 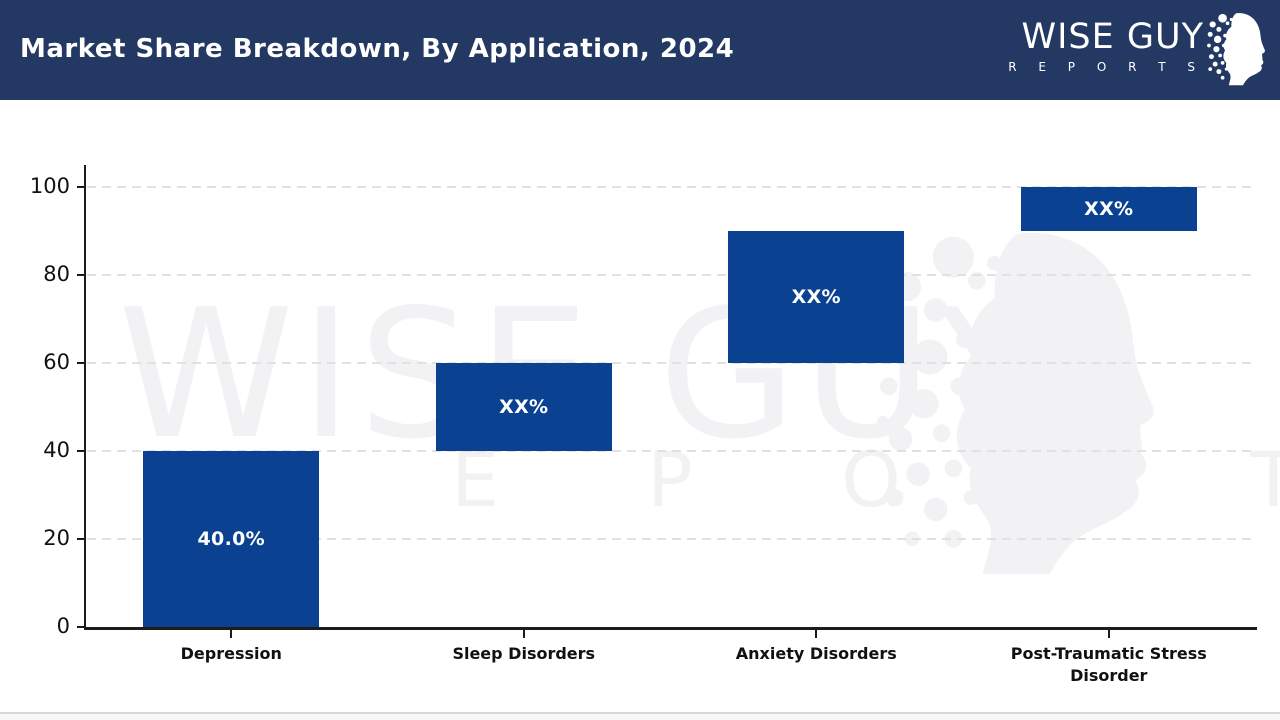 What do you see at coordinates (1108, 664) in the screenshot?
I see `x-axis-label-post-traumatic-stress-disorder: Post-Traumatic Stress Disorder` at bounding box center [1108, 664].